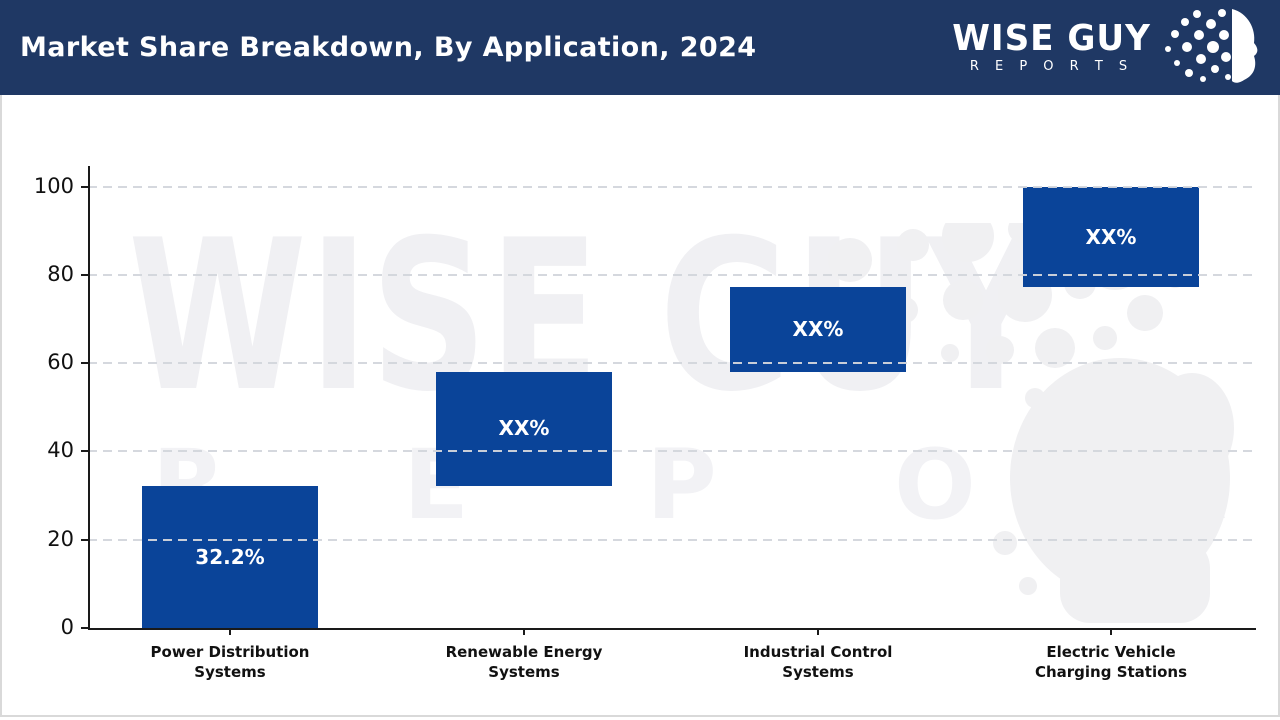  Describe the element at coordinates (1051, 38) in the screenshot. I see `brand-name: WISE GUY` at that location.